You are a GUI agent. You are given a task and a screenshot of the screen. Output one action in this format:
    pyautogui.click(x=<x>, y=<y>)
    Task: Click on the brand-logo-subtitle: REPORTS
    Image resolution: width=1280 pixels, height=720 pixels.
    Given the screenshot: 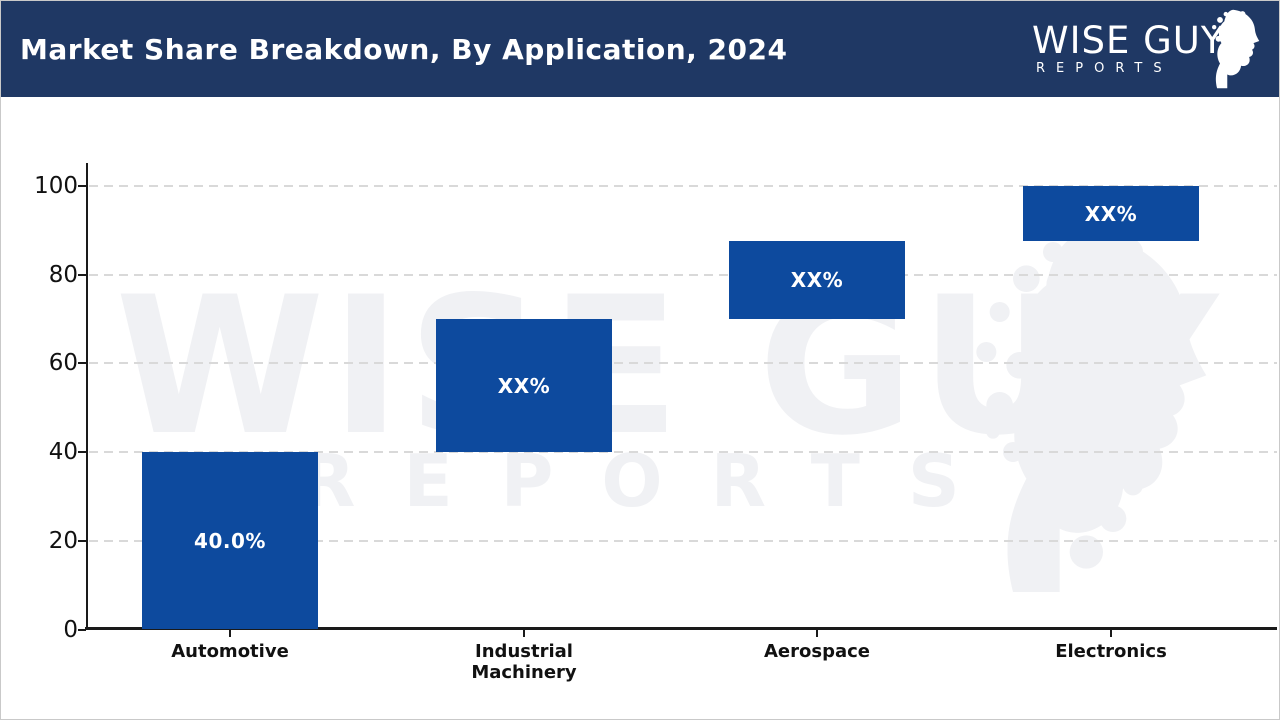 What is the action you would take?
    pyautogui.click(x=1104, y=68)
    